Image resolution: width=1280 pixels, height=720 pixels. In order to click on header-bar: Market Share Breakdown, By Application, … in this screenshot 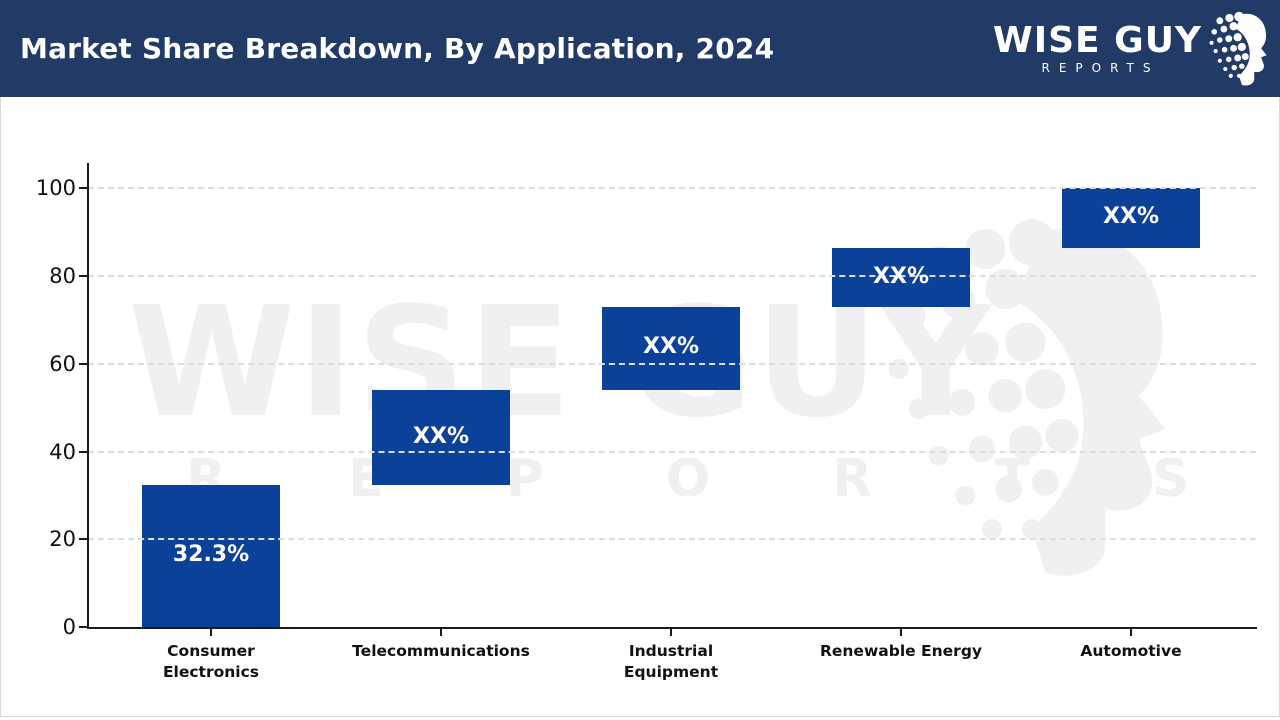, I will do `click(640, 48)`.